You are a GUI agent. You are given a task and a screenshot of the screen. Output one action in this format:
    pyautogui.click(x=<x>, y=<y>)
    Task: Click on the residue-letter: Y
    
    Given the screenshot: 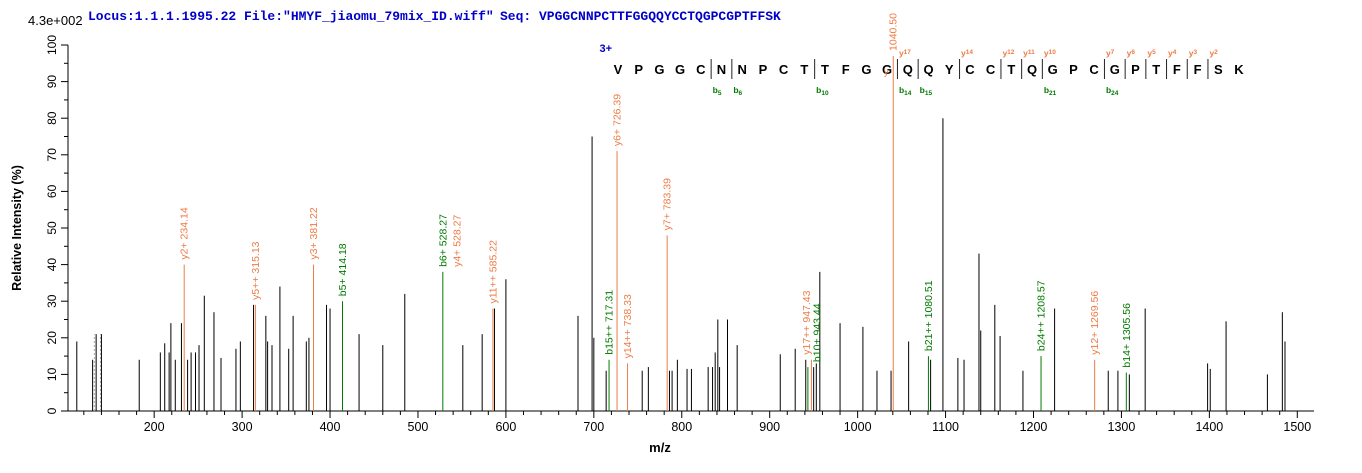 What is the action you would take?
    pyautogui.click(x=949, y=69)
    